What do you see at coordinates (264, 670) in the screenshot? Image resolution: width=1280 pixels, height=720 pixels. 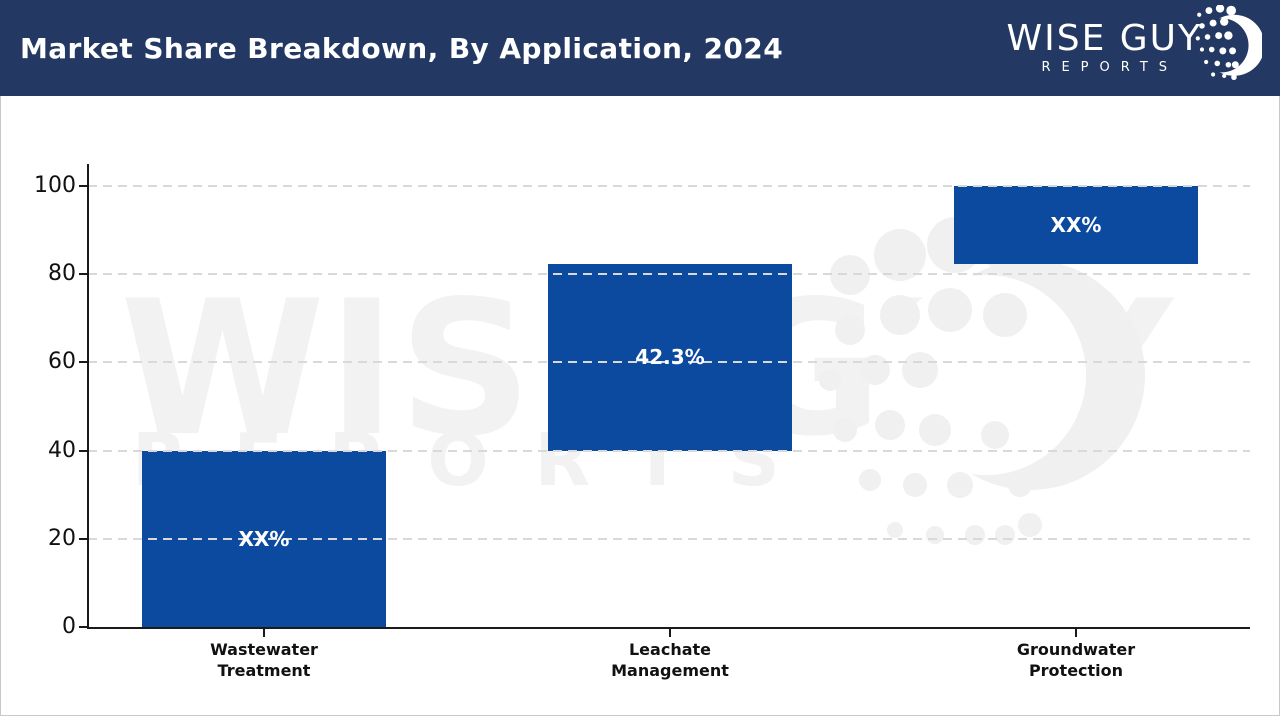 I see `x-category-line: Treatment` at bounding box center [264, 670].